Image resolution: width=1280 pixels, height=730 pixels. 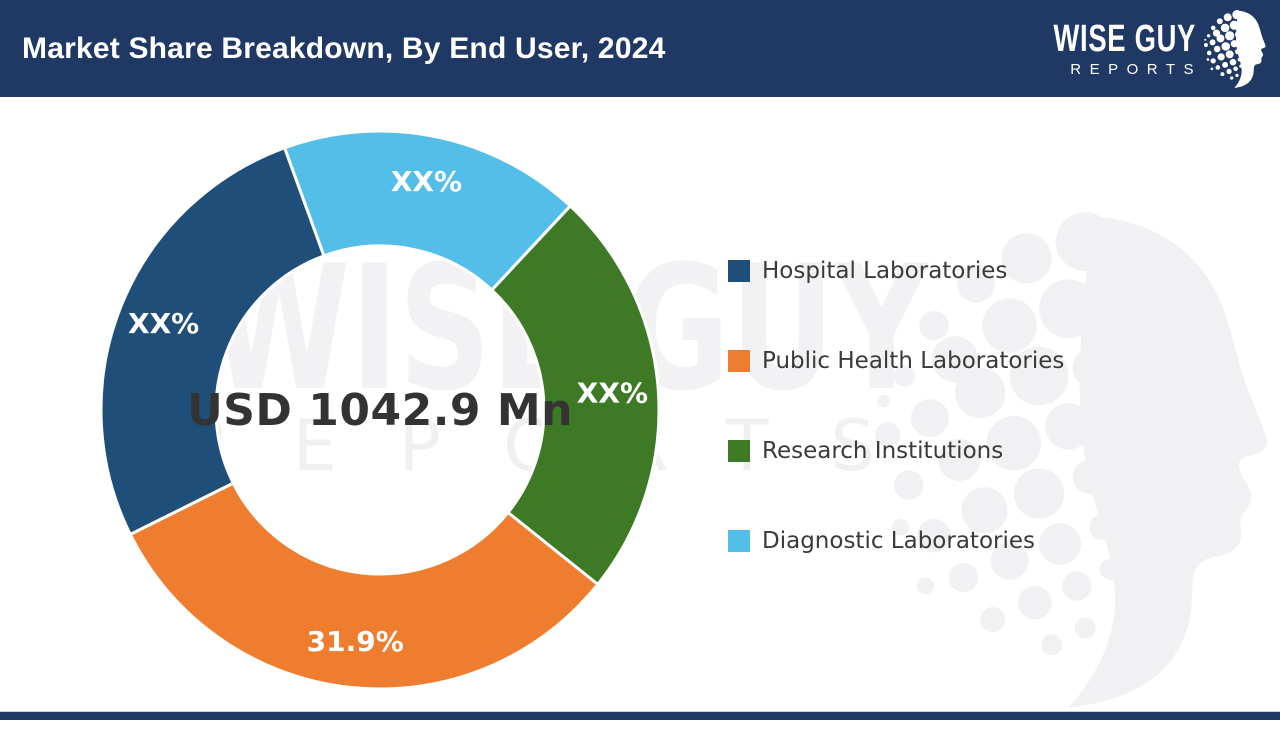 I want to click on donut-slice-hospital-laboratories, so click(x=212, y=341).